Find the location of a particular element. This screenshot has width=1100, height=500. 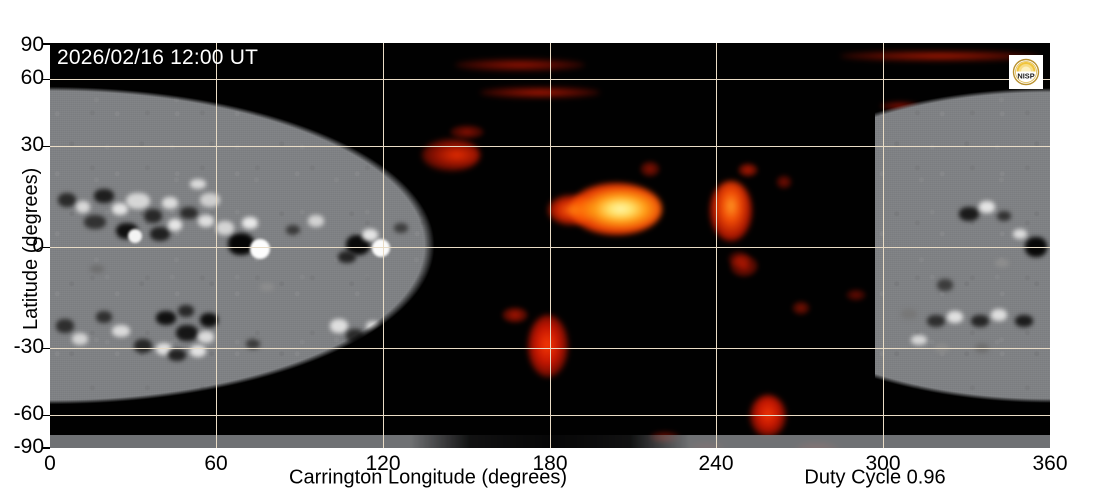

y-tick-label: 0 is located at coordinates (38, 245).